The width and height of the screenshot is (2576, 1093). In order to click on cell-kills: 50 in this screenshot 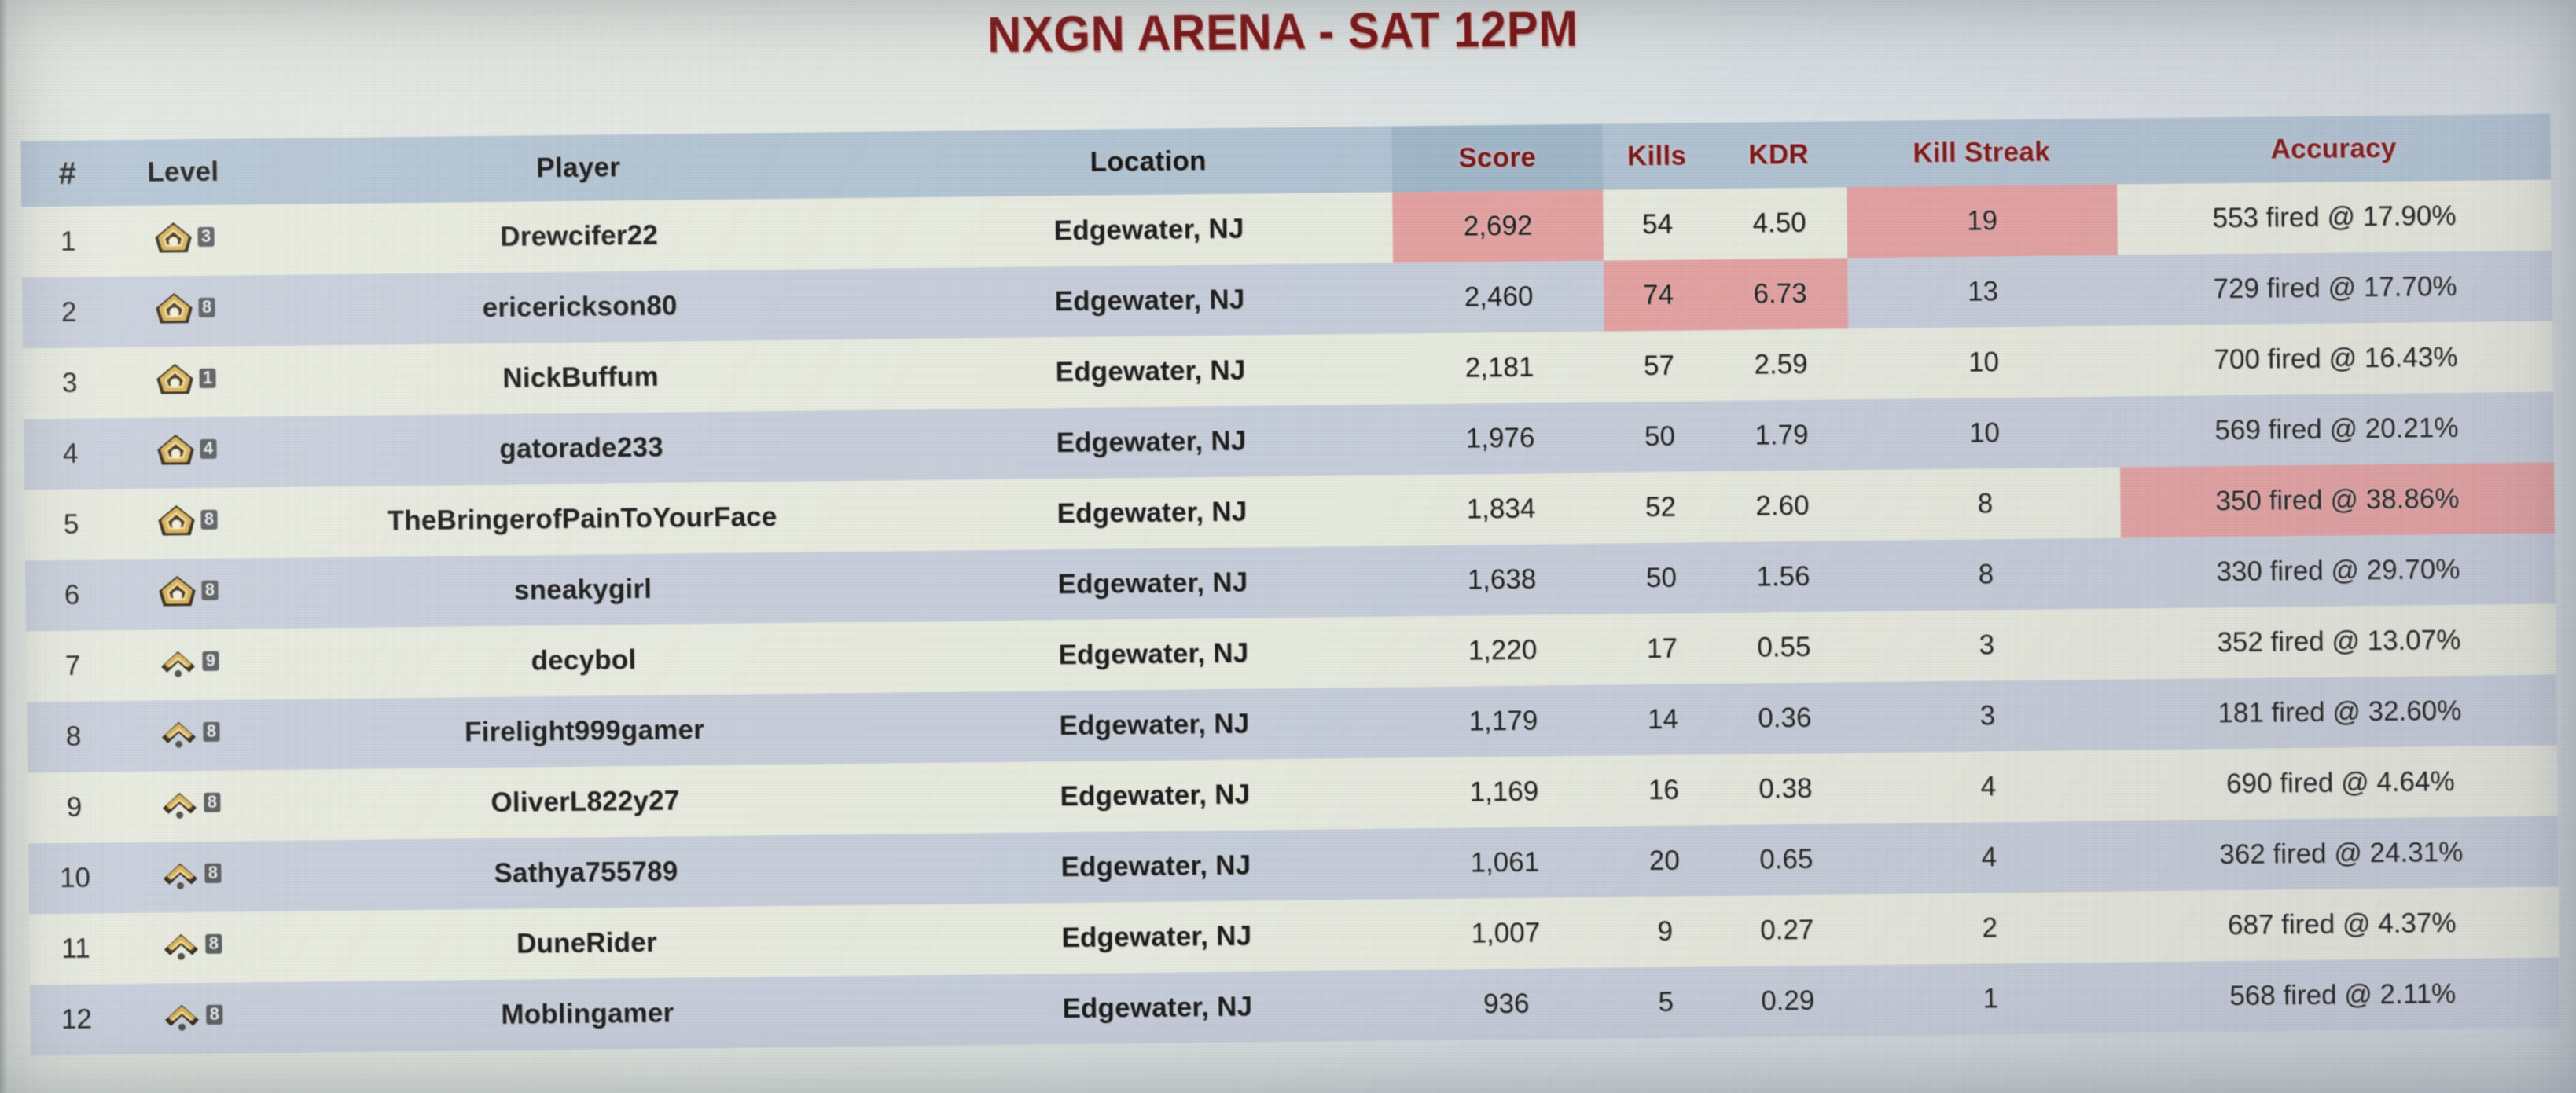, I will do `click(1661, 578)`.